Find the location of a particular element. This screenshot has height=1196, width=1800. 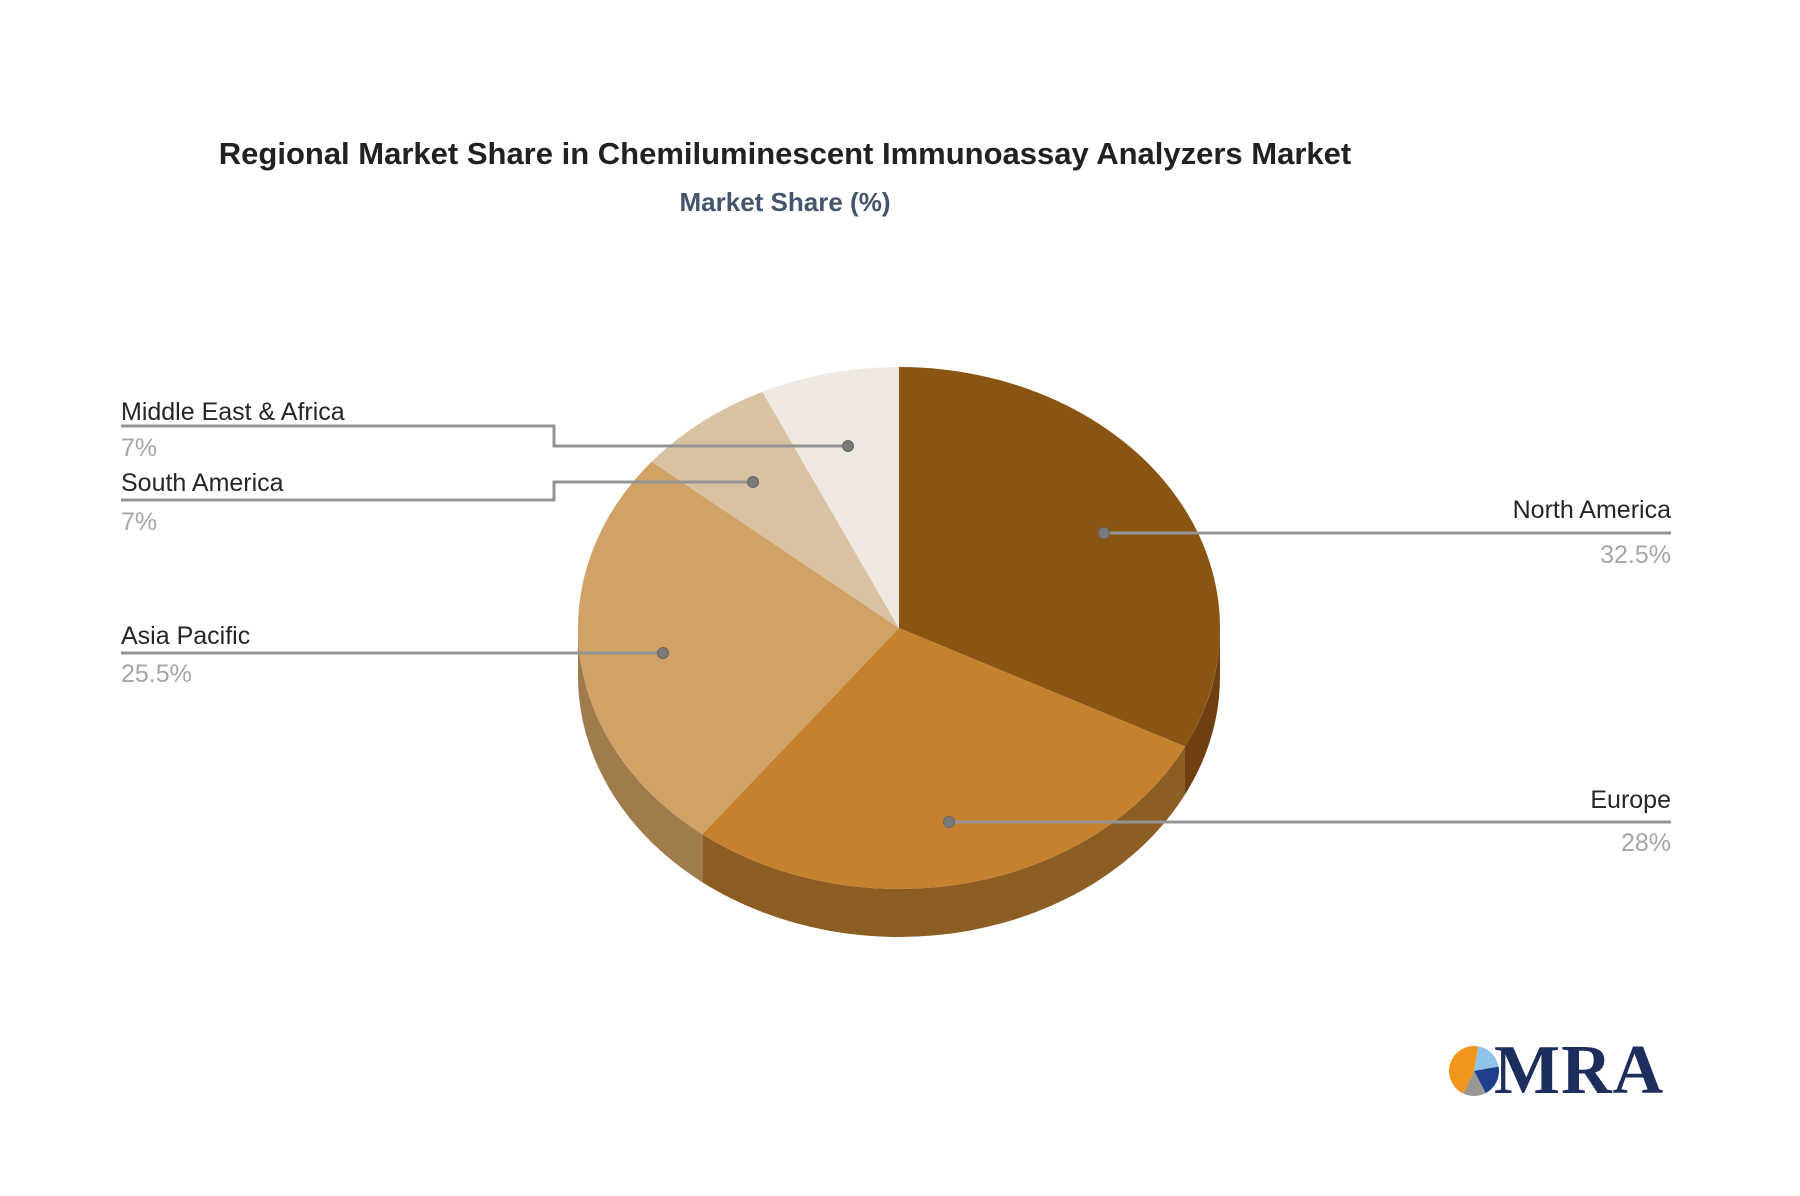

label-north-america: North America is located at coordinates (1591, 510).